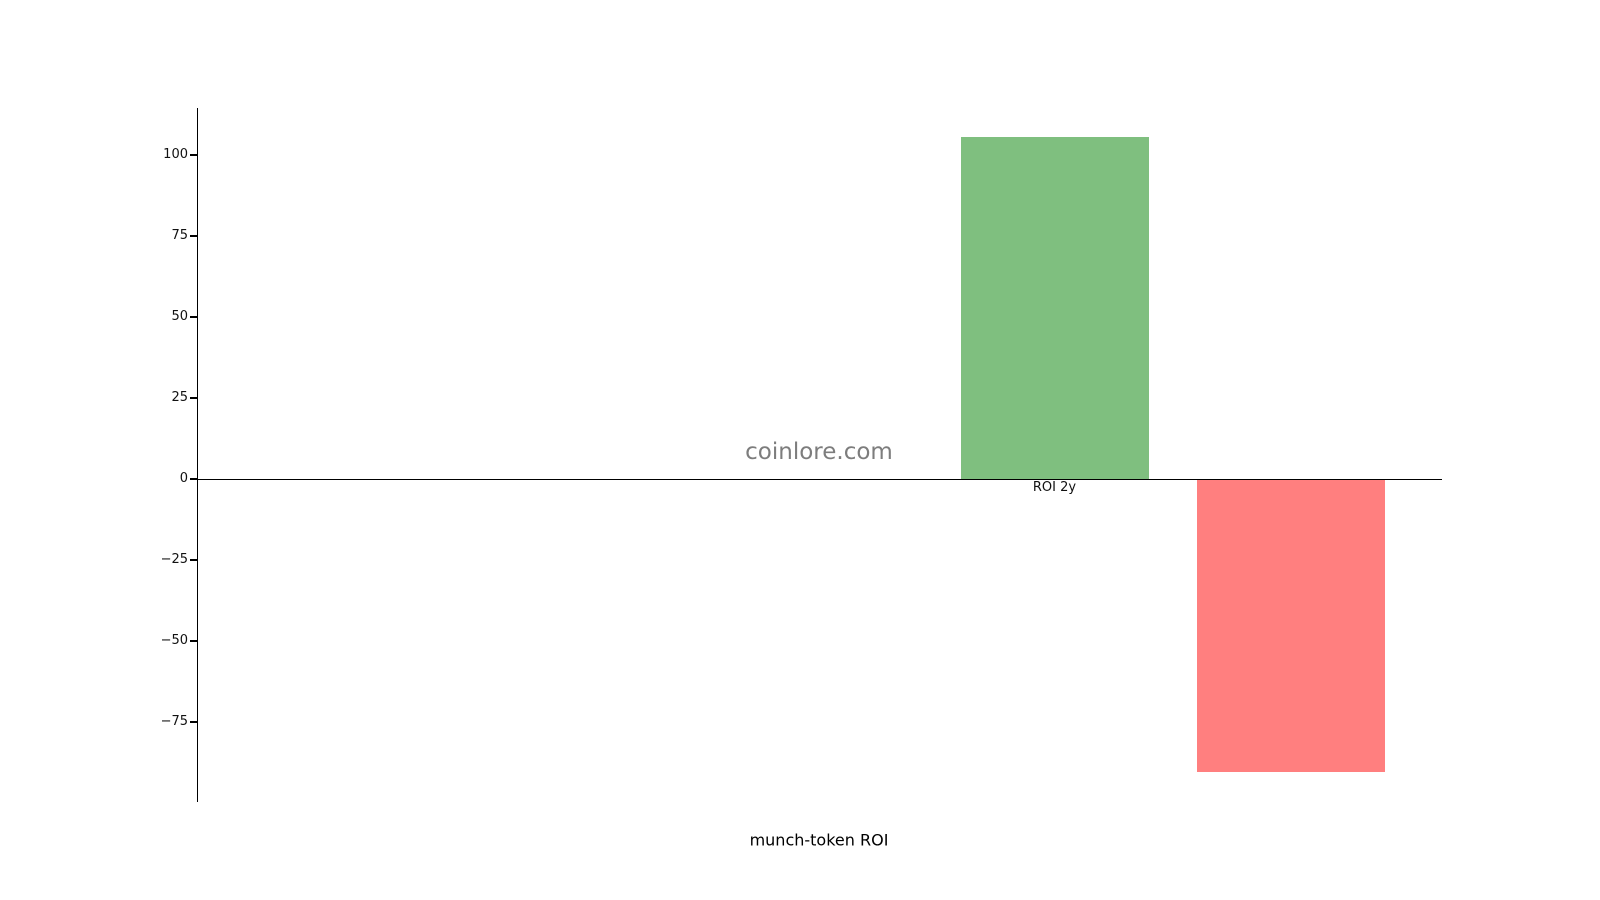 This screenshot has width=1600, height=900. I want to click on y-tick-label: 100, so click(175, 154).